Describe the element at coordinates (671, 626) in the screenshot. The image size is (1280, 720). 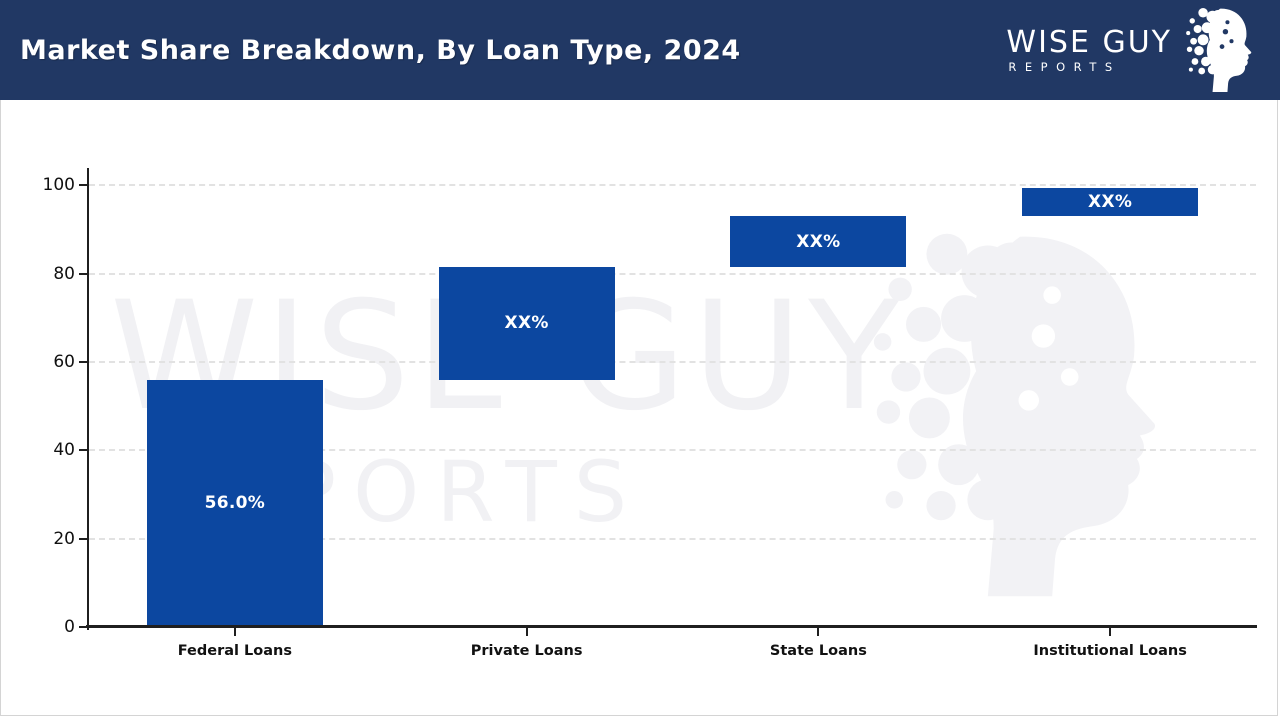
I see `x-axis-line` at that location.